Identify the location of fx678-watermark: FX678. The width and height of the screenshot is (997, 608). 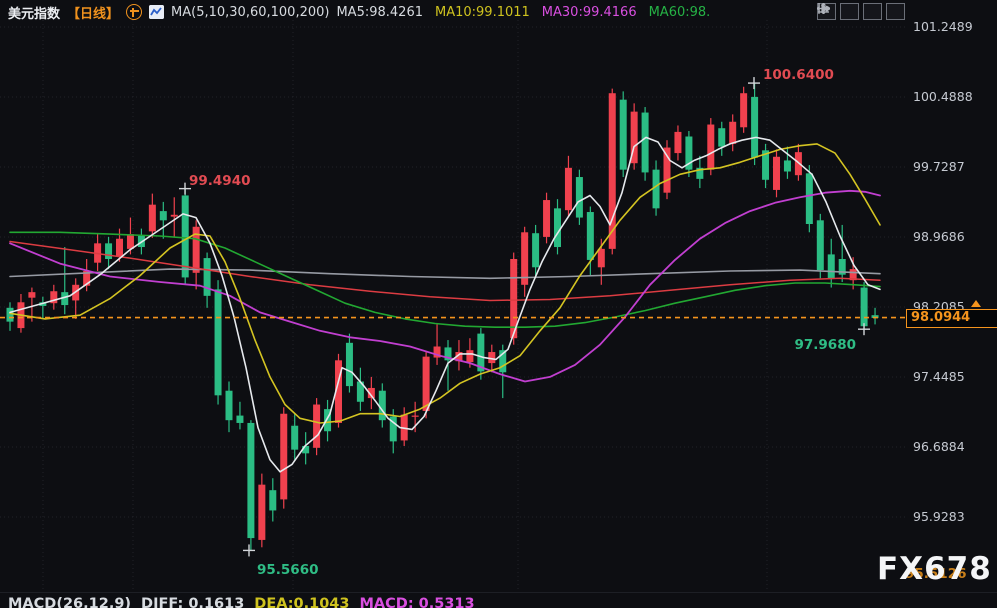
(934, 569).